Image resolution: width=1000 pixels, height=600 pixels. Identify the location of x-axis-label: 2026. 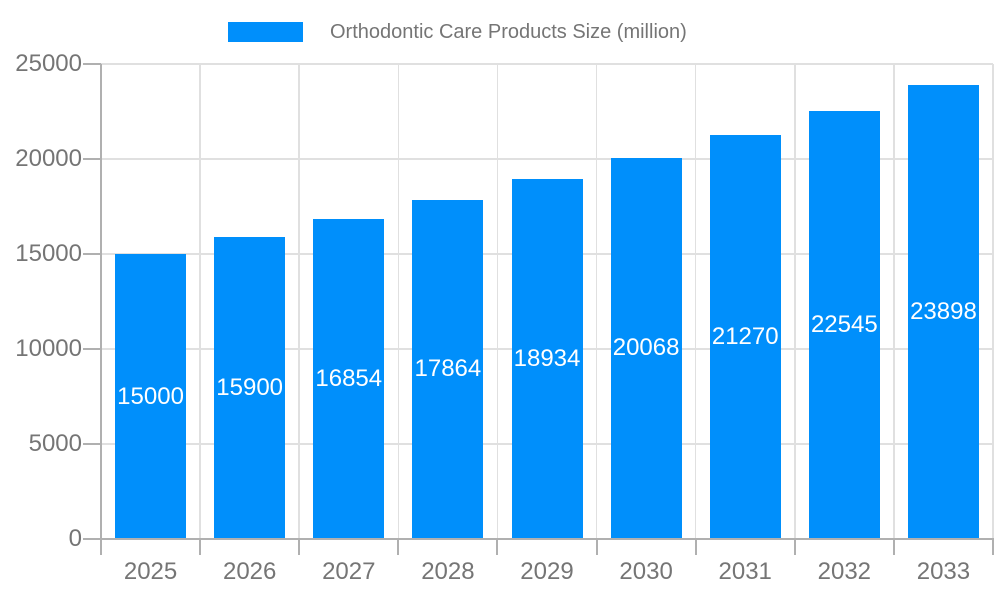
(249, 571).